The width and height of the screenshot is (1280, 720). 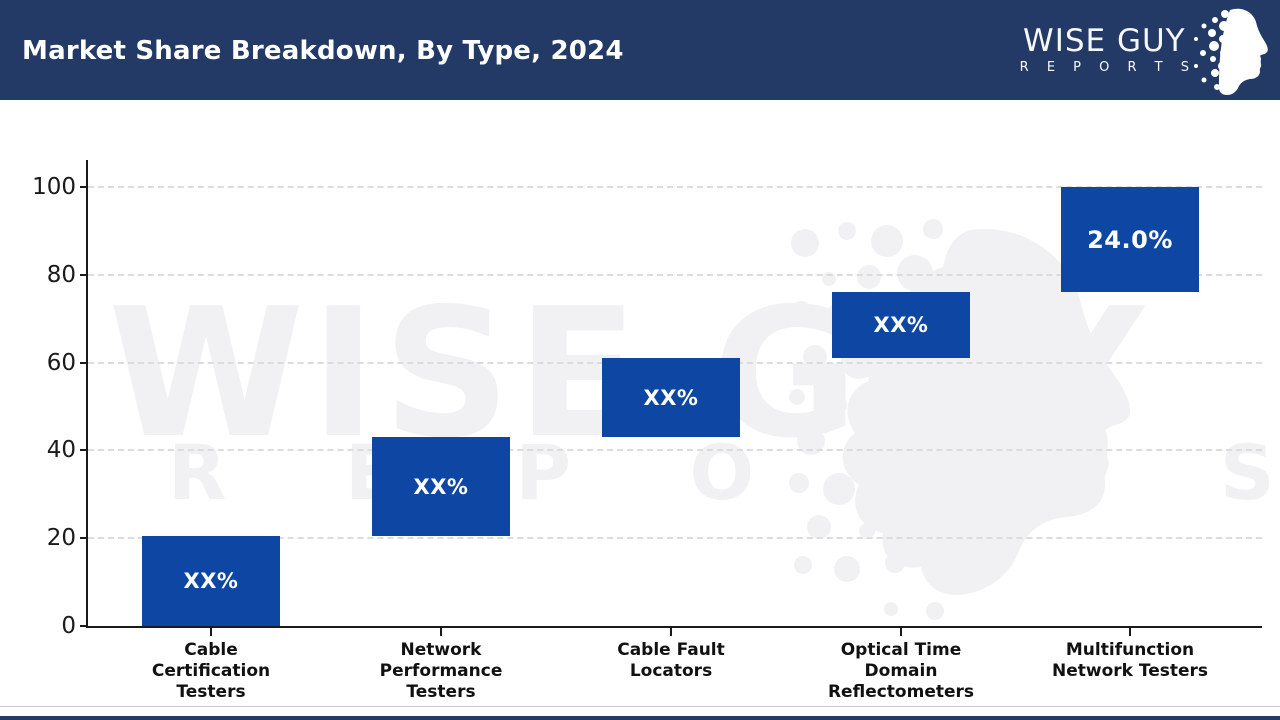 What do you see at coordinates (671, 632) in the screenshot?
I see `x-tick-cable-fault-locators` at bounding box center [671, 632].